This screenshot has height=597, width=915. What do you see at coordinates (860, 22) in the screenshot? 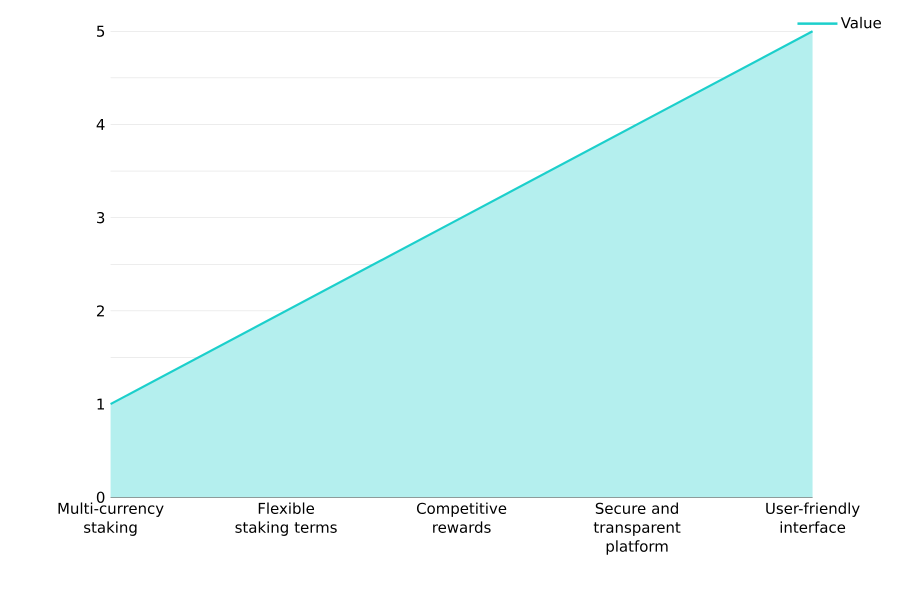
I see `legend-label: Value` at bounding box center [860, 22].